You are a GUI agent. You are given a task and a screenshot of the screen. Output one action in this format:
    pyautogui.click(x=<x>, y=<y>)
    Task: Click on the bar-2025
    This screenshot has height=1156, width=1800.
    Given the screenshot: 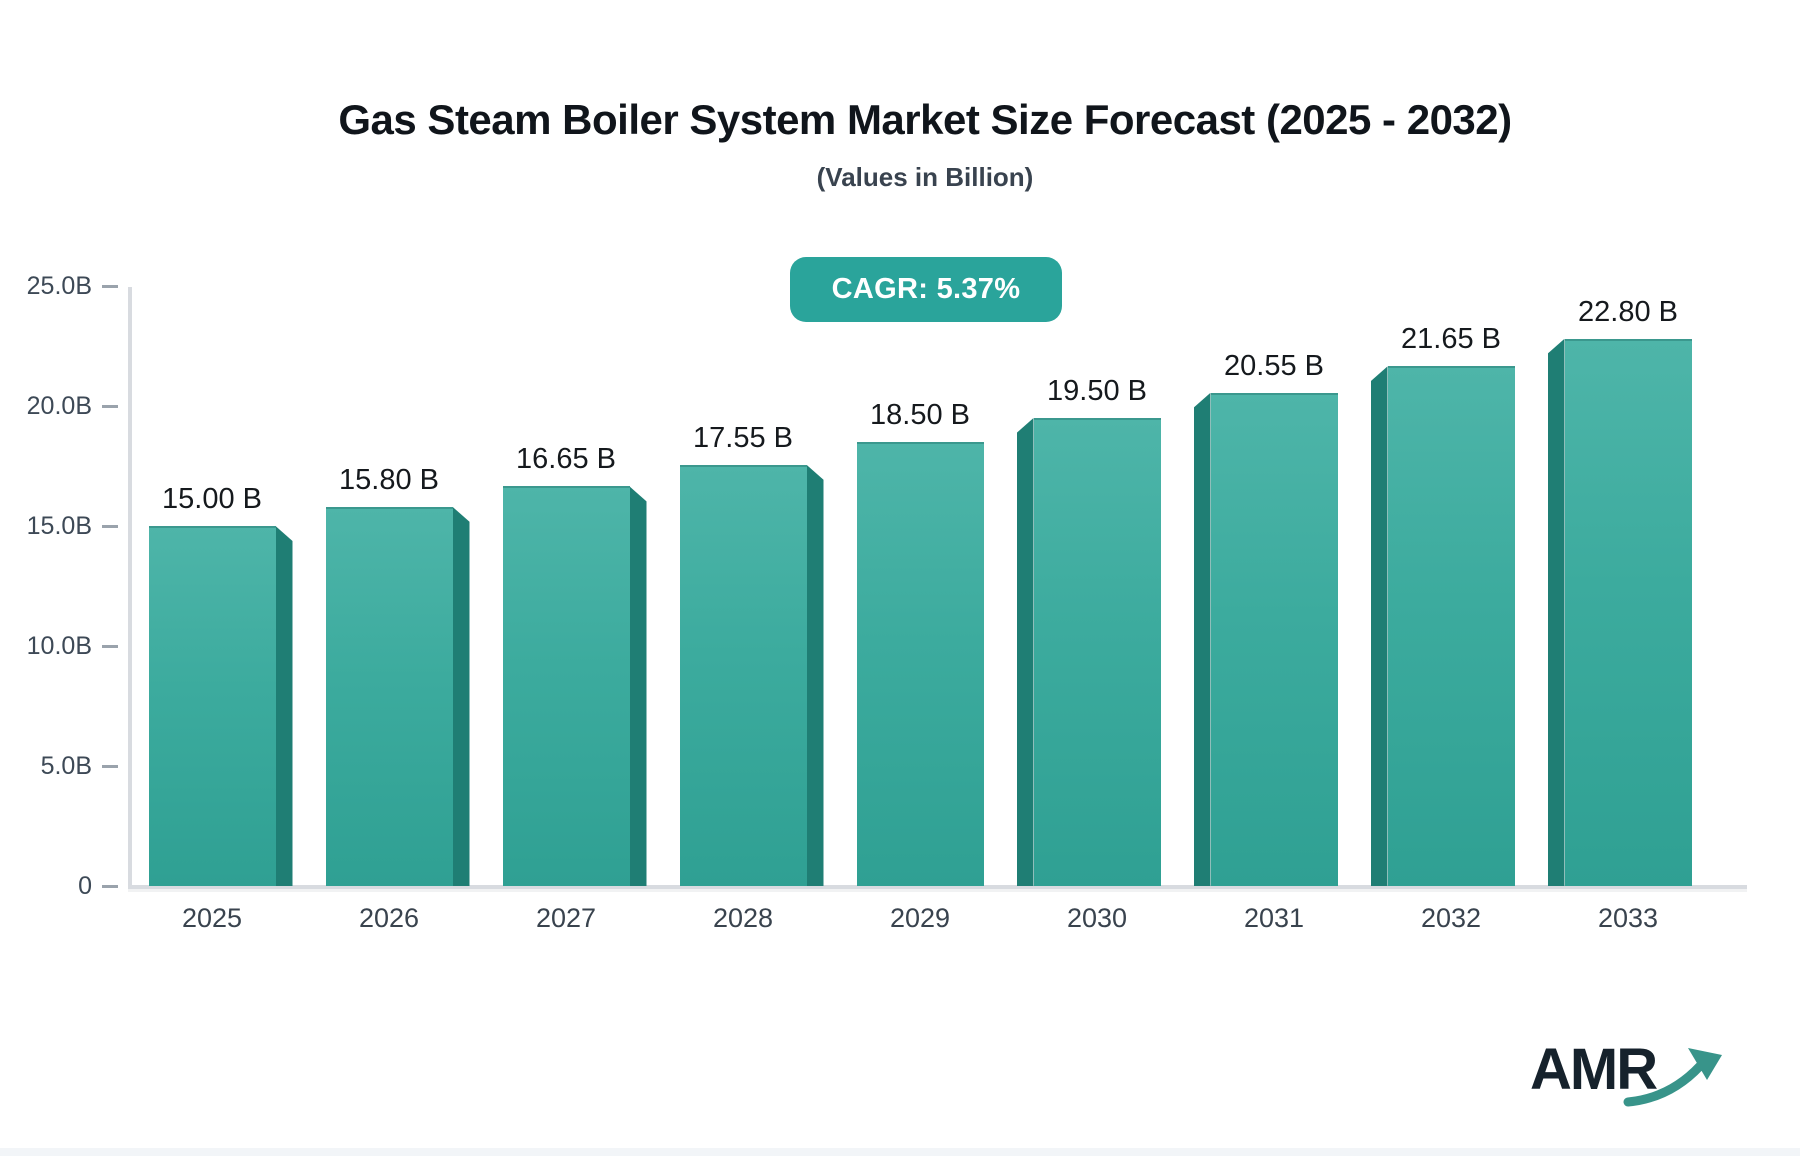 What is the action you would take?
    pyautogui.click(x=212, y=706)
    